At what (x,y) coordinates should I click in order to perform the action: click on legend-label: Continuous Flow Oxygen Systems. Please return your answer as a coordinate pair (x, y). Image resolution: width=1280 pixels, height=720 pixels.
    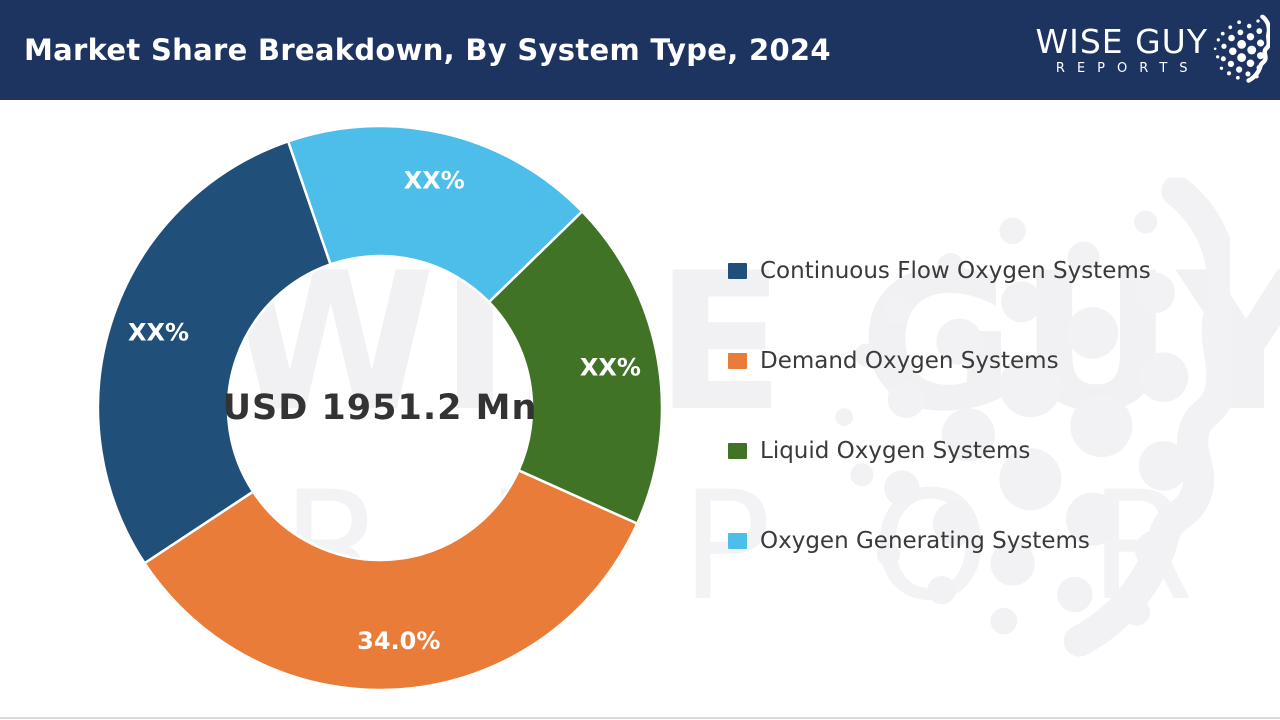
    Looking at the image, I should click on (955, 271).